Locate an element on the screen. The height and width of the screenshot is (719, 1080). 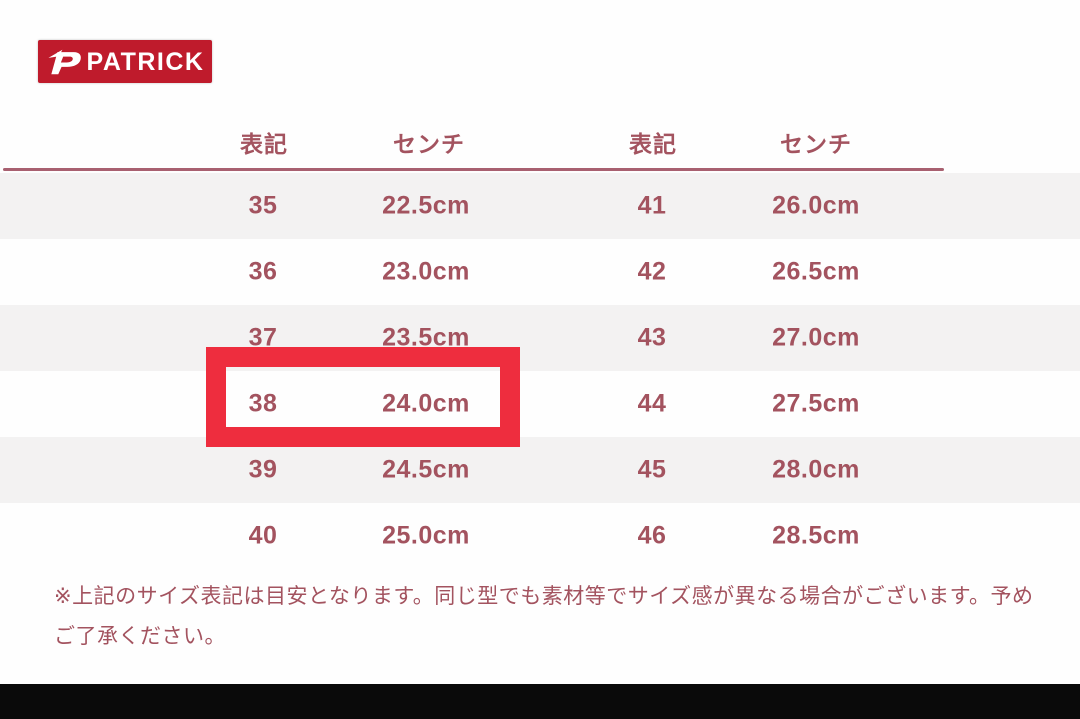
size-value-left: 37 is located at coordinates (263, 337).